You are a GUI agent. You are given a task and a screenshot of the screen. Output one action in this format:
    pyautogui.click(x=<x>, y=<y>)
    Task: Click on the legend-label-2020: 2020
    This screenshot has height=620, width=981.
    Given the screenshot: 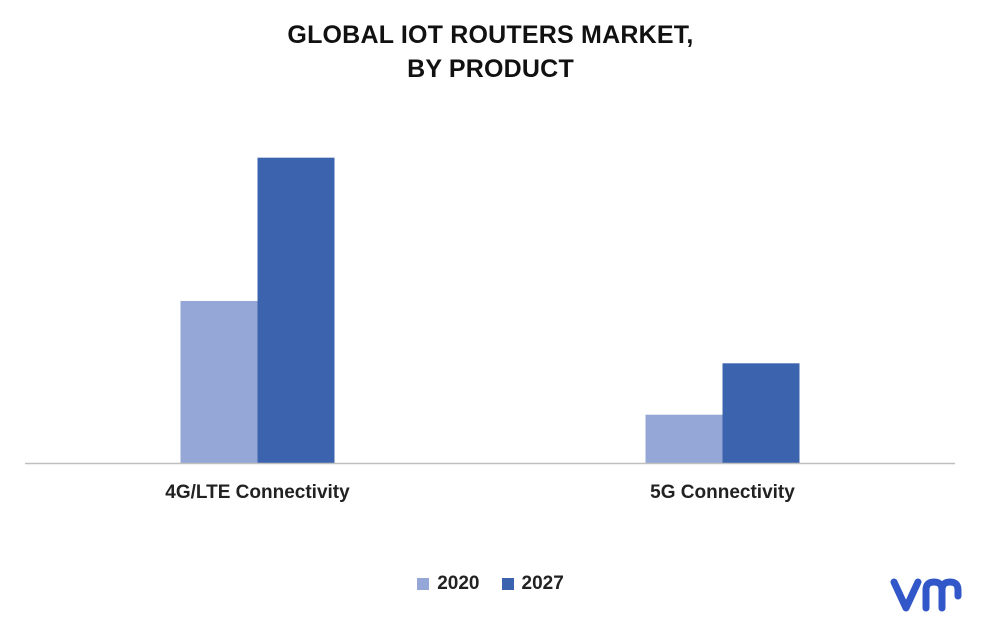 What is the action you would take?
    pyautogui.click(x=458, y=583)
    